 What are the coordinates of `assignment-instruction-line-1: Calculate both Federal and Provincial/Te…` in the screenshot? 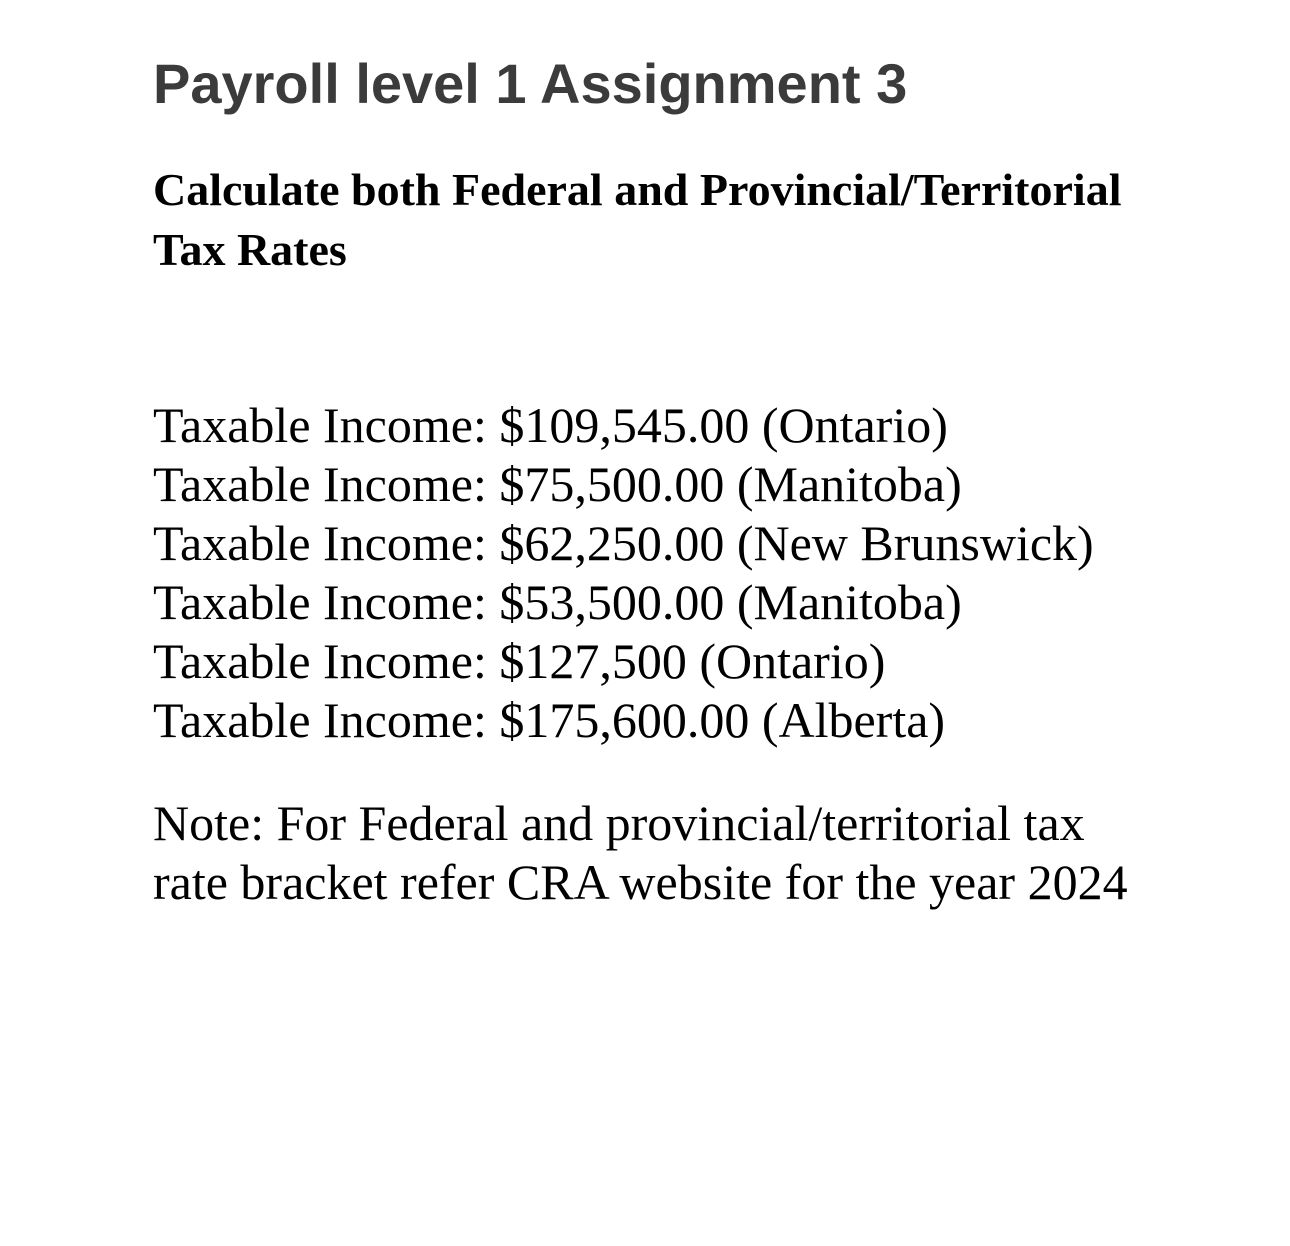 It's located at (637, 189).